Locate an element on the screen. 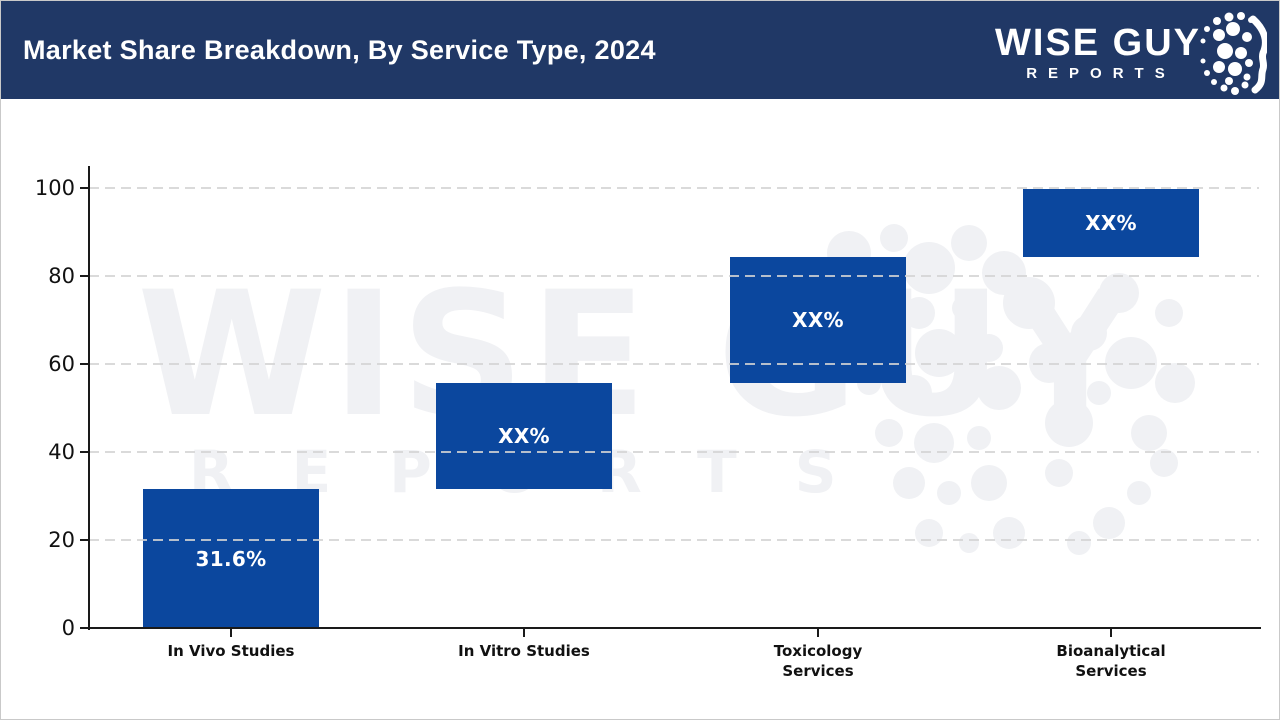 The width and height of the screenshot is (1280, 720). logo-wordmark-line1: WISE GUY is located at coordinates (1097, 42).